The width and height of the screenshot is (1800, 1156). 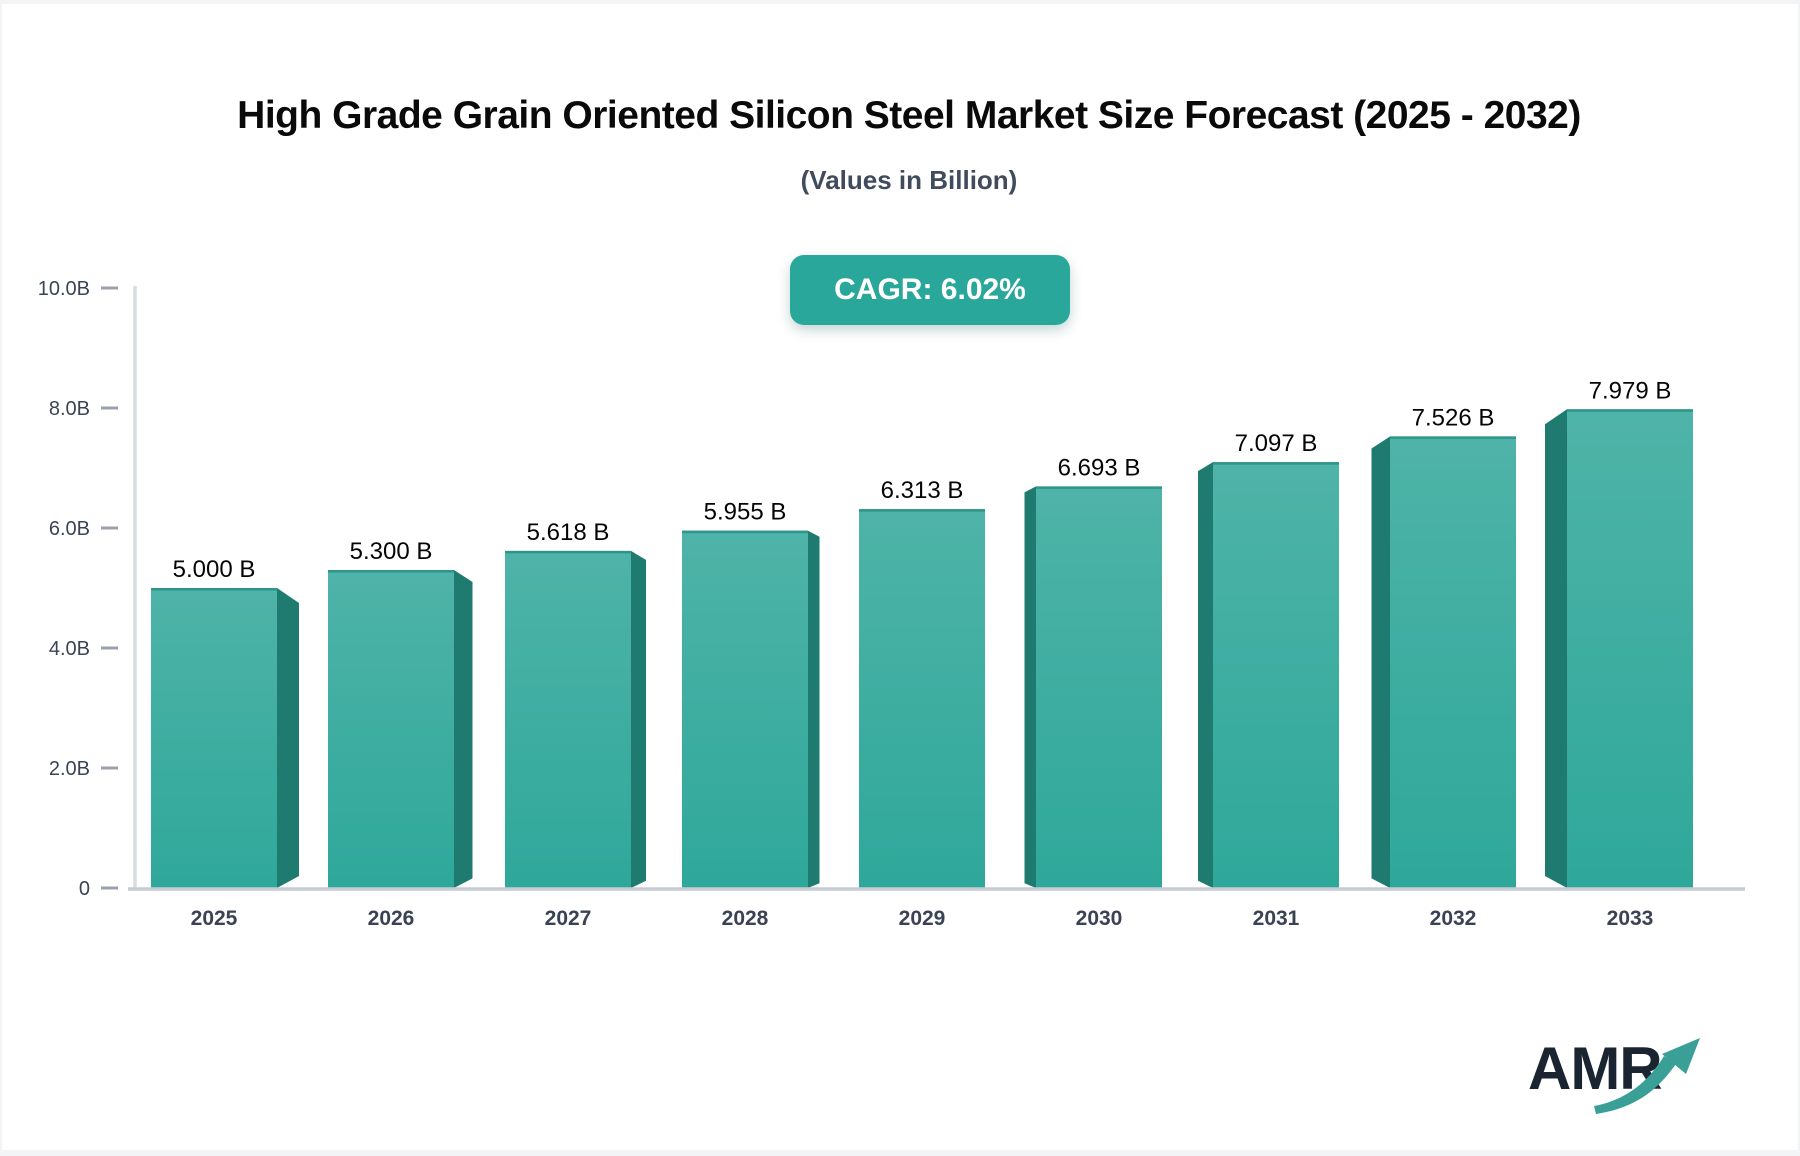 I want to click on amr-logo: AMR, so click(x=1633, y=1074).